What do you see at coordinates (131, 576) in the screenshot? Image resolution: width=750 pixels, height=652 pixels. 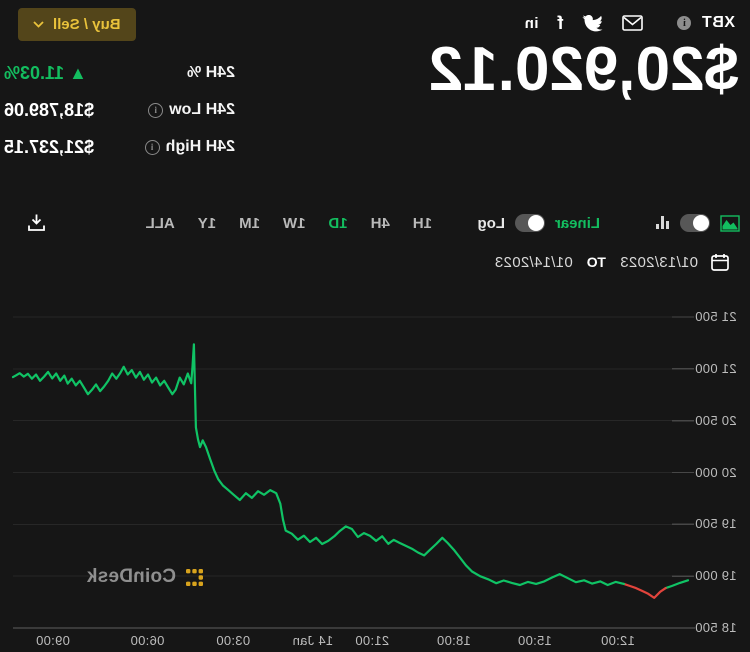 I see `coindesk-logo-text: CoinDesk` at bounding box center [131, 576].